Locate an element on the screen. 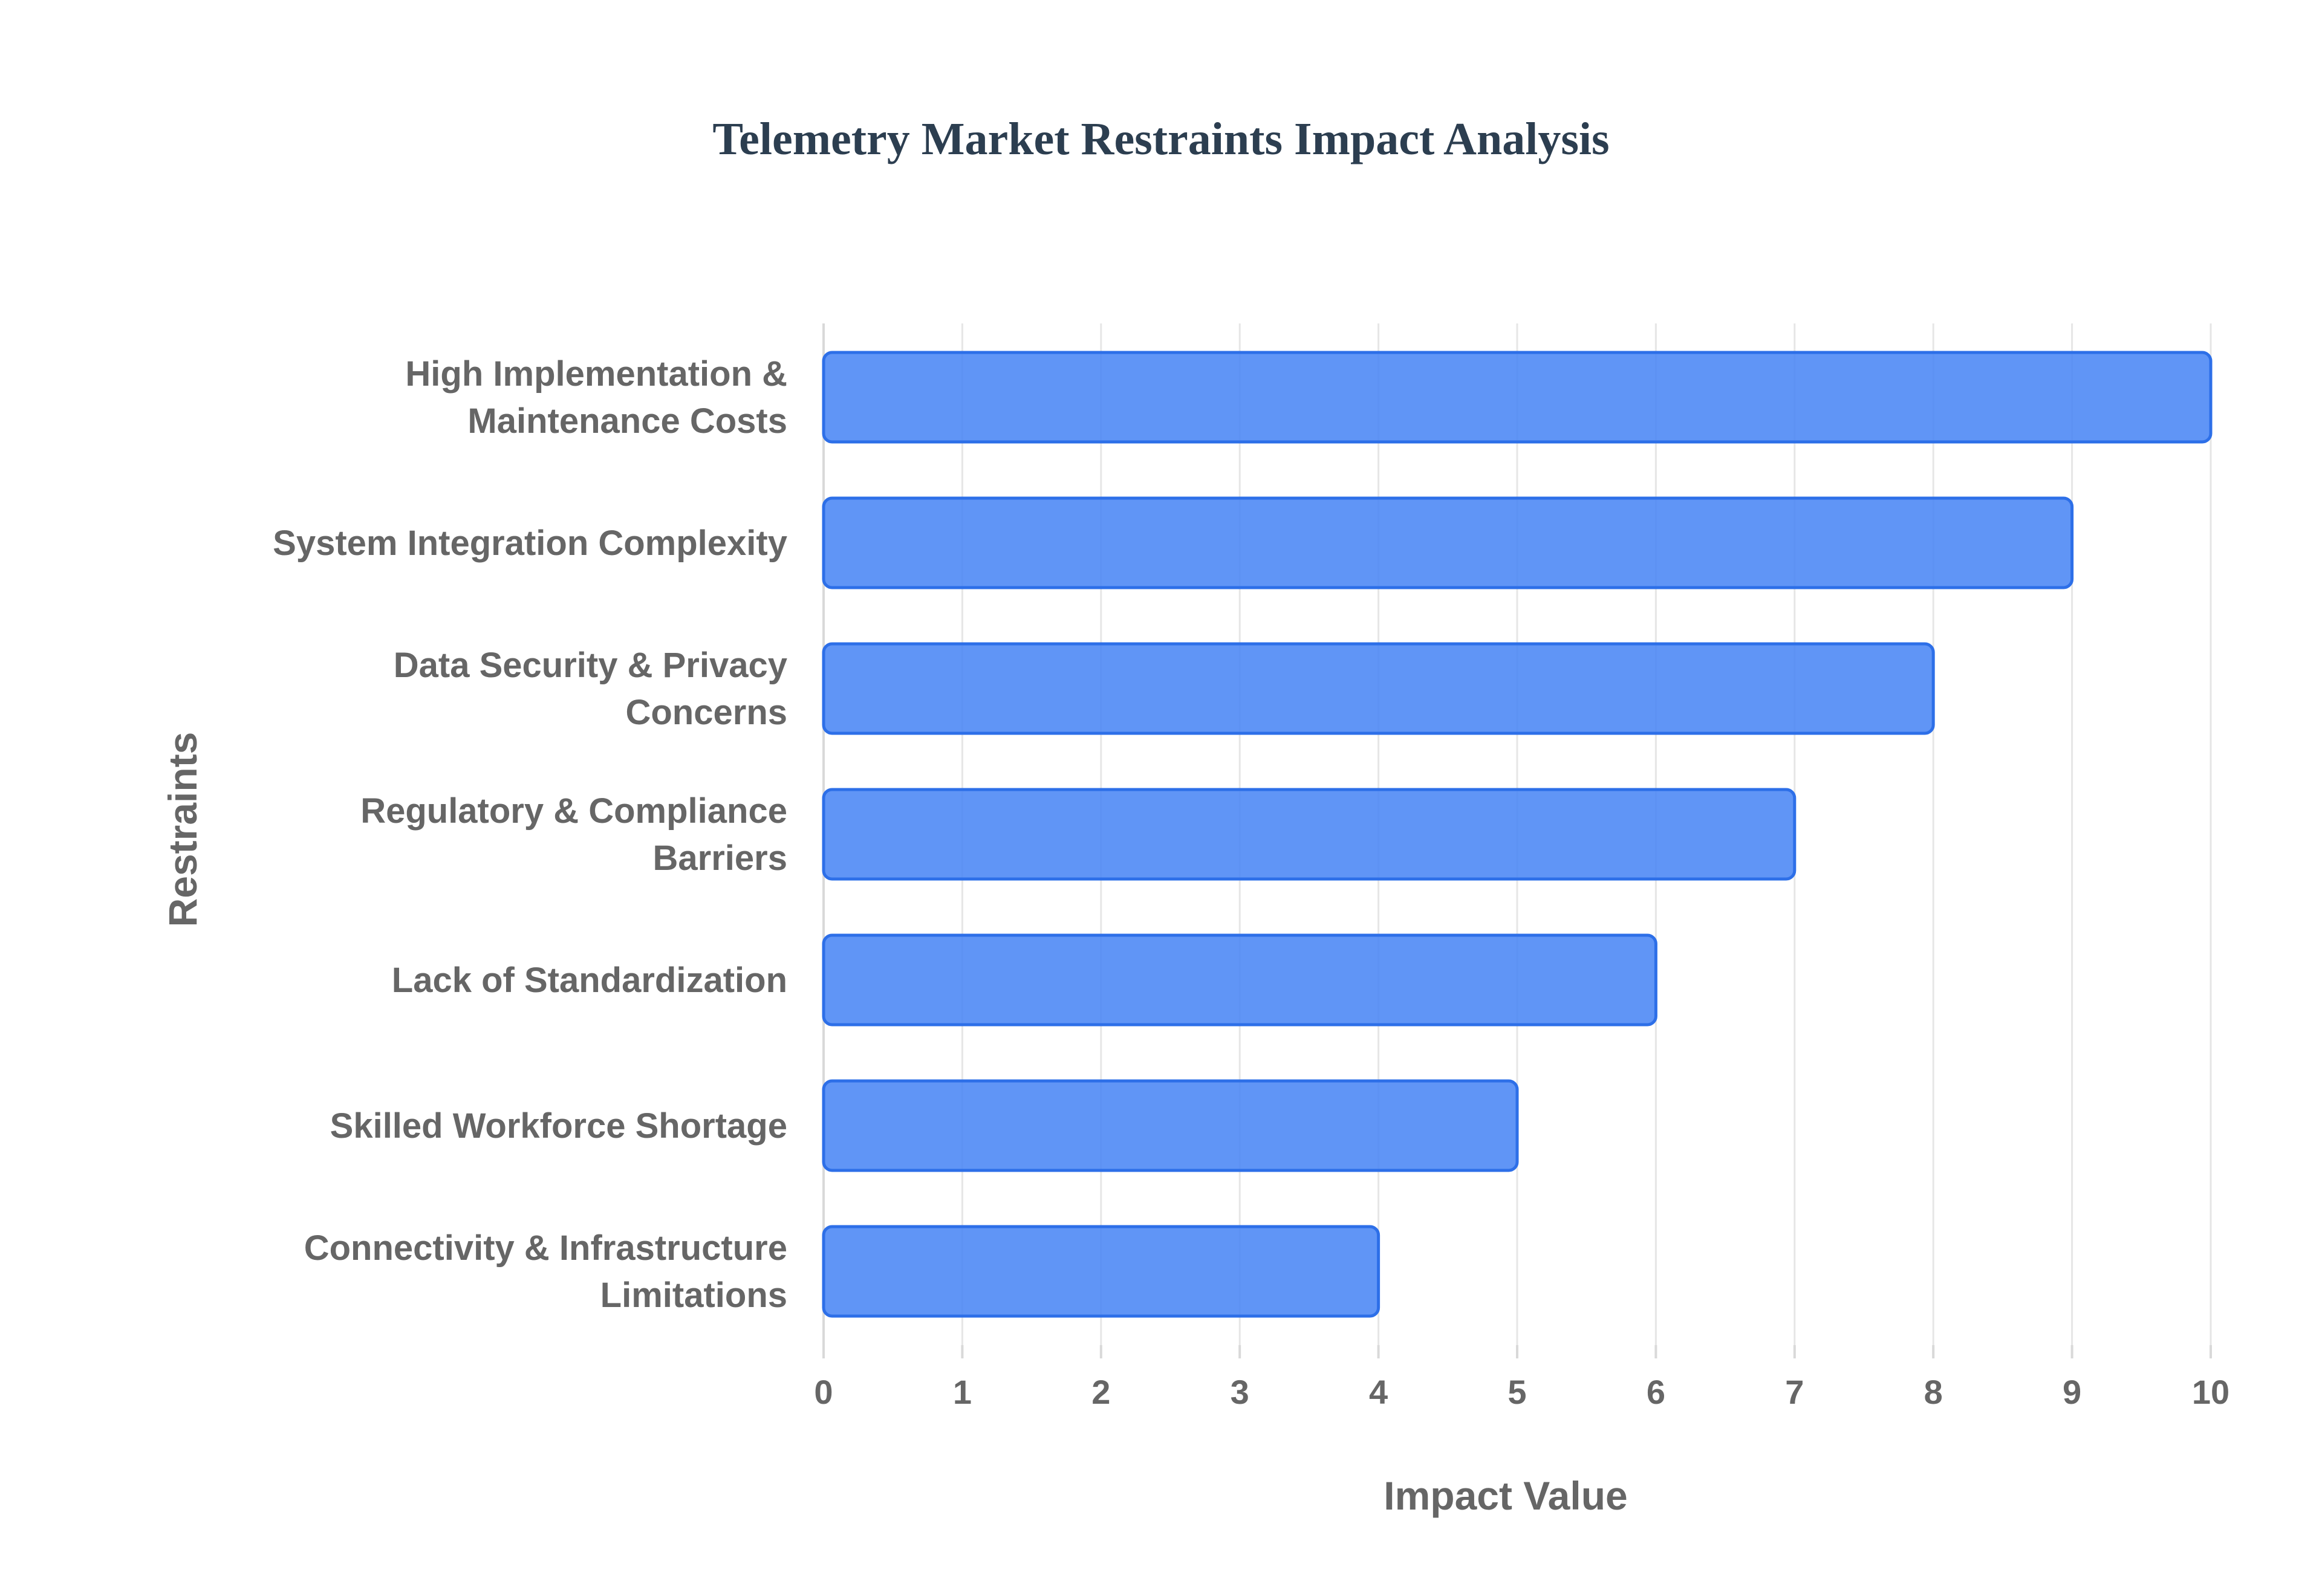 This screenshot has height=1596, width=2322. category-label-line: Barriers is located at coordinates (720, 858).